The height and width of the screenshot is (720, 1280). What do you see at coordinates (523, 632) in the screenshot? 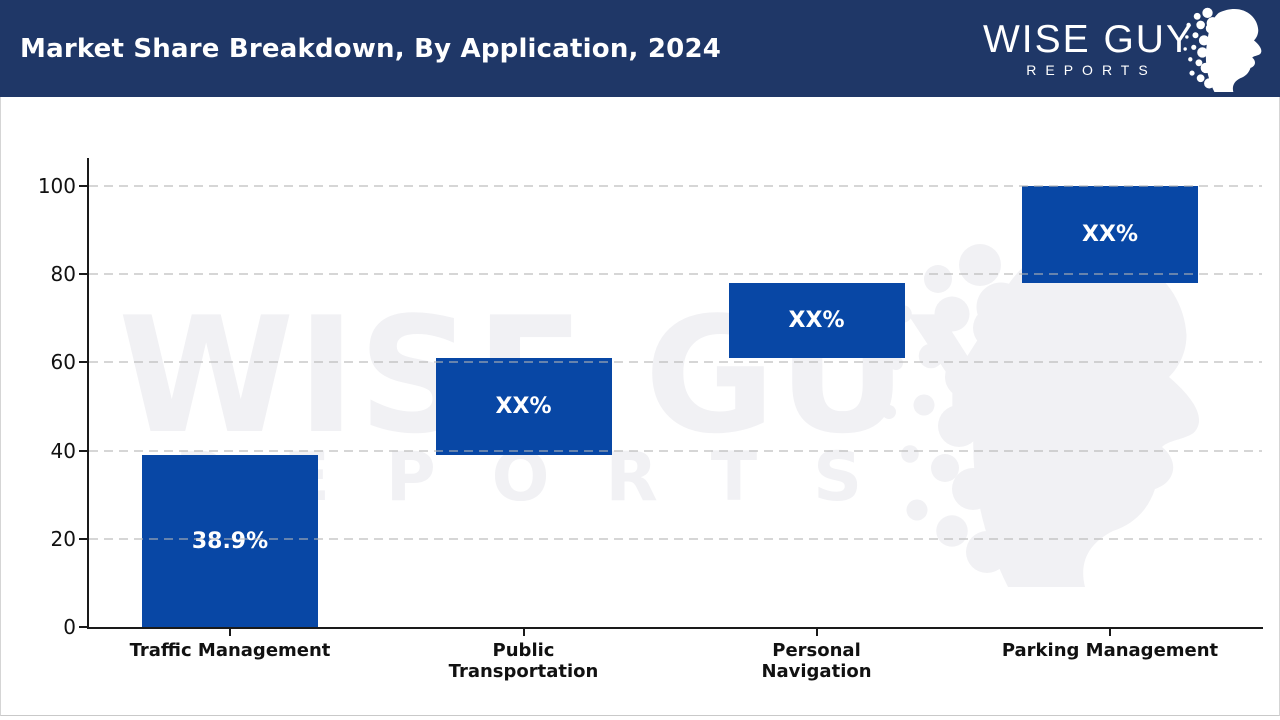
I see `x-tick-mark-public-transportation` at bounding box center [523, 632].